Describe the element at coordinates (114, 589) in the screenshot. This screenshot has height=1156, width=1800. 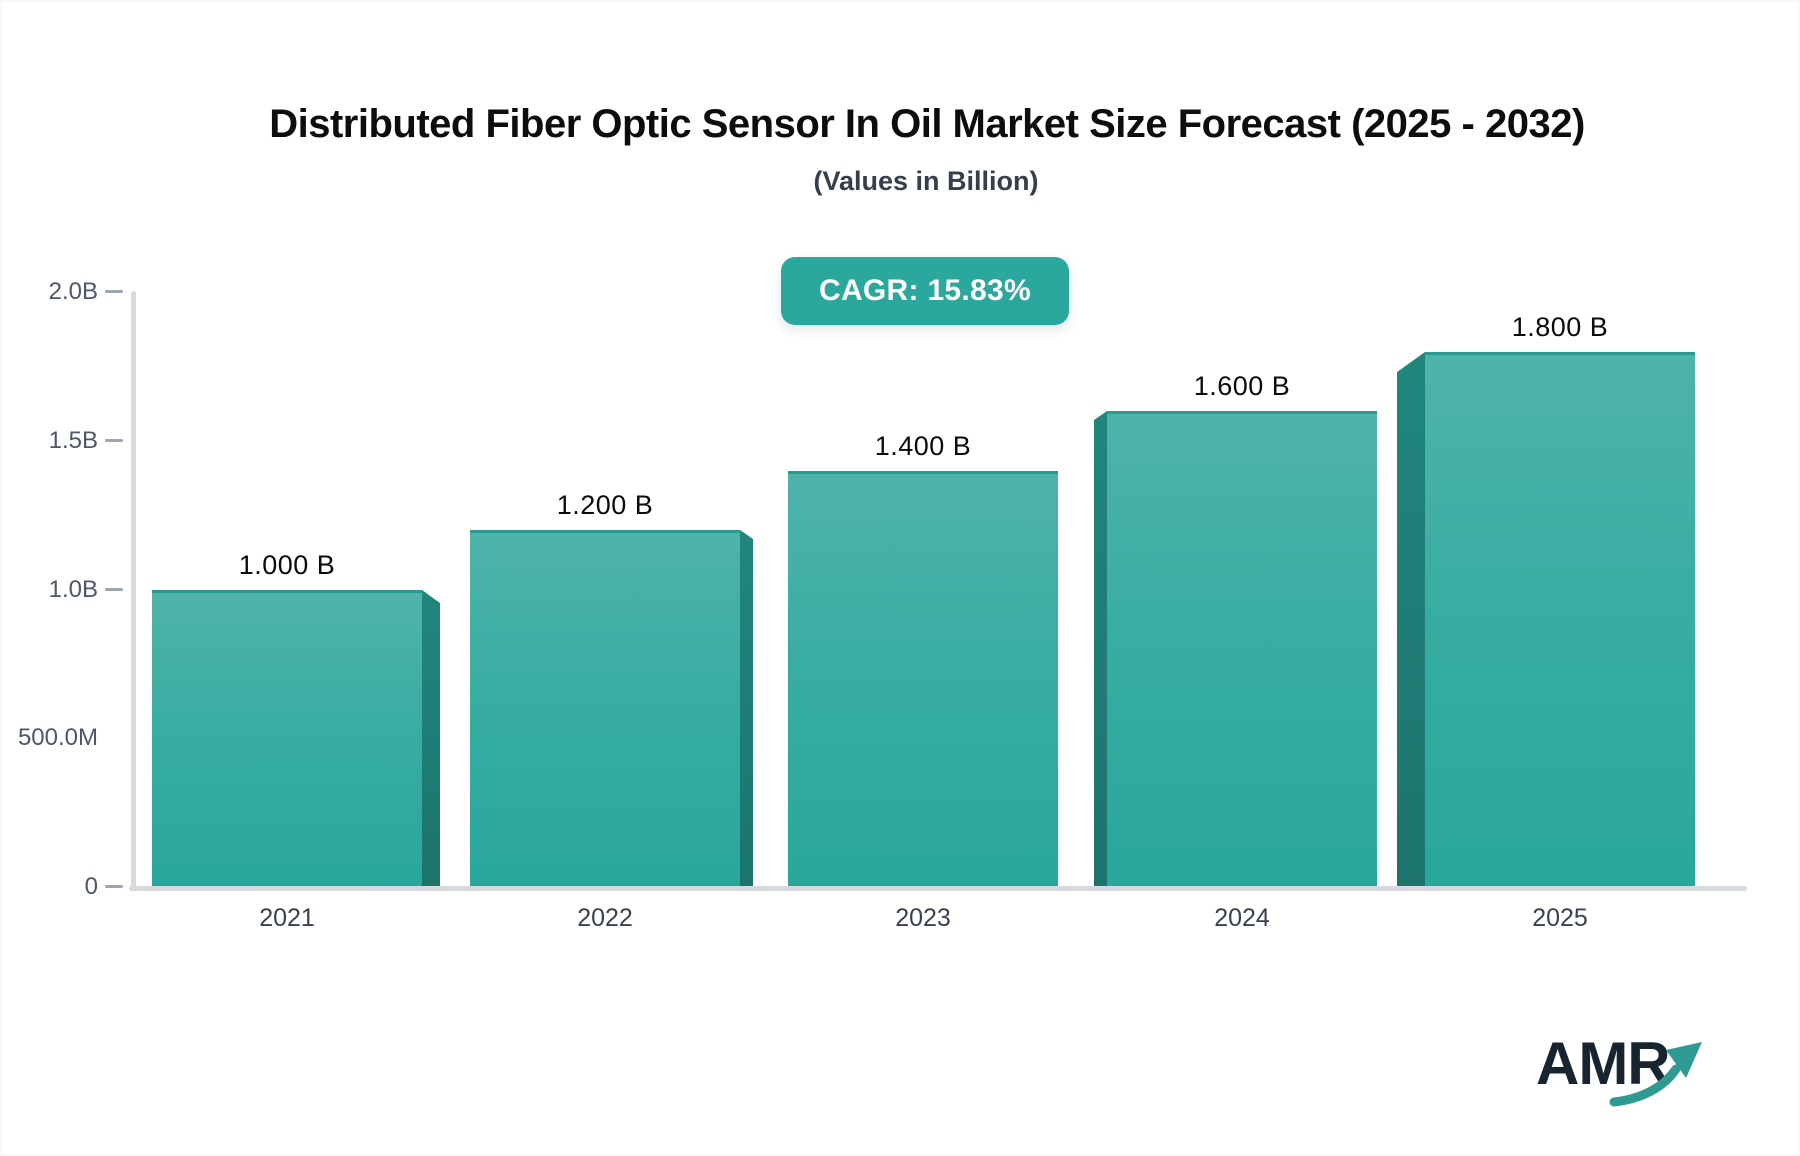
I see `y-axis-tick-1.0B` at that location.